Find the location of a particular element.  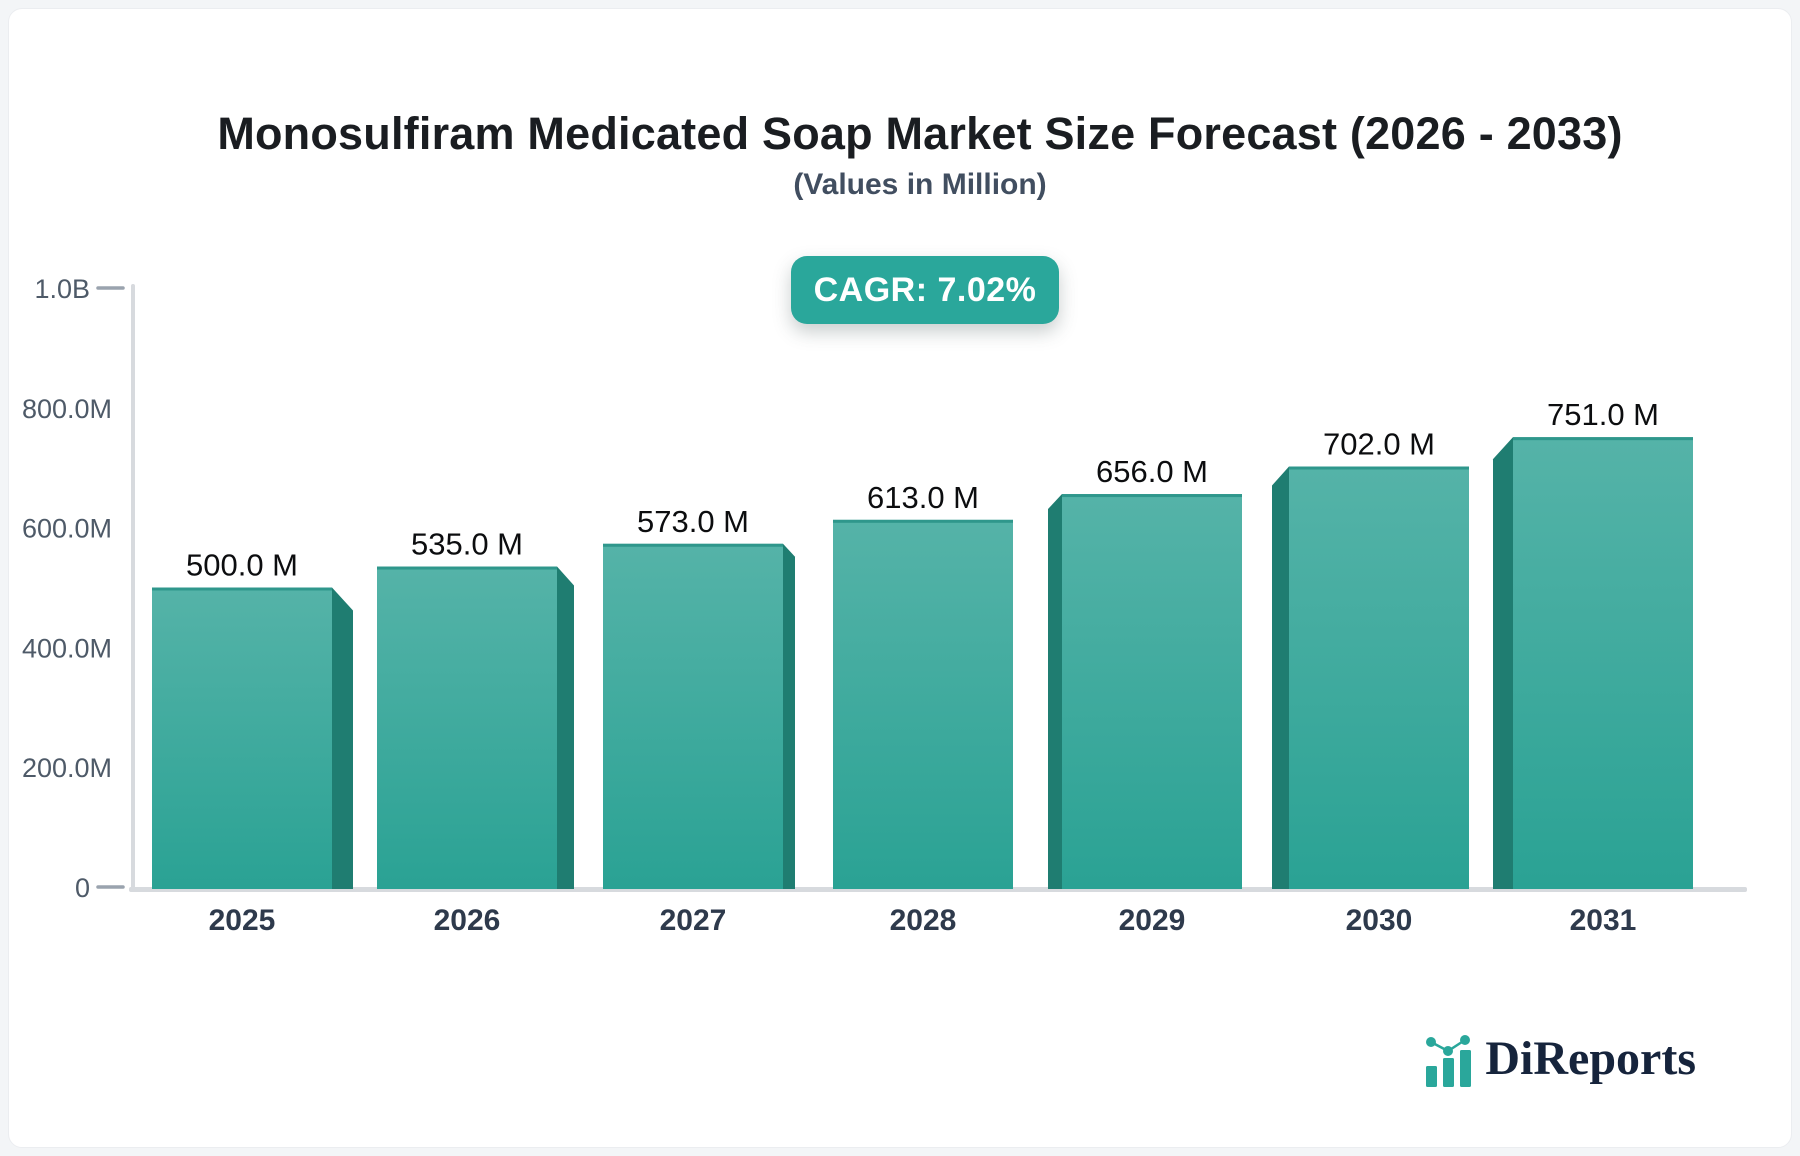

y-tick-label: 800.0M is located at coordinates (67, 409).